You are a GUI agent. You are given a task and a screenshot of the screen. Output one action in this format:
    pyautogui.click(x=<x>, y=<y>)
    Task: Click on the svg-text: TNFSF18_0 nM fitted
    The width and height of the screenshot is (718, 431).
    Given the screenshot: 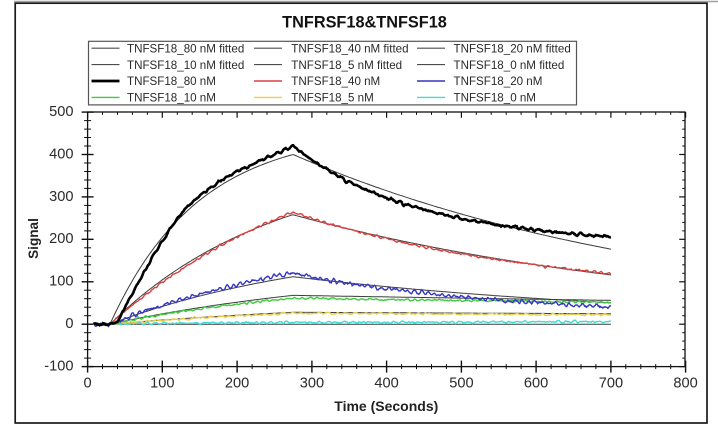 What is the action you would take?
    pyautogui.click(x=509, y=65)
    